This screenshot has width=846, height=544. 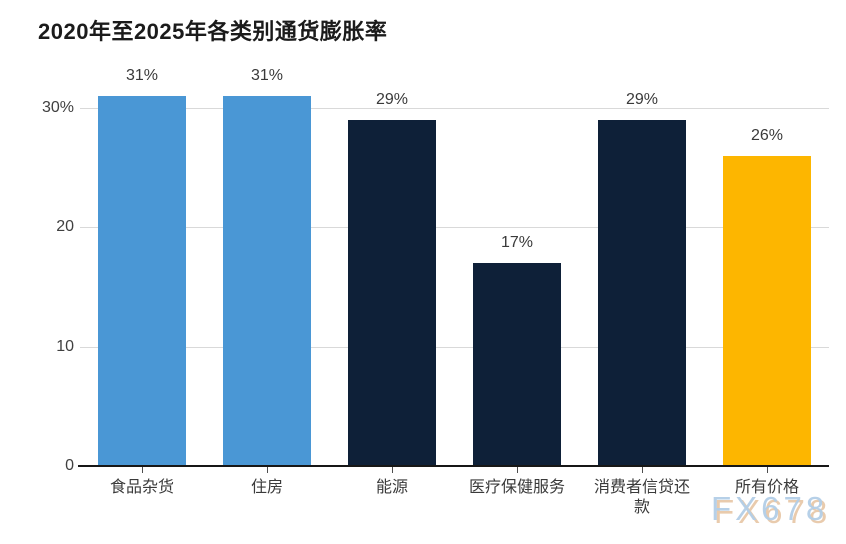 I want to click on y-axis-tick-label: 30%, so click(x=57, y=107).